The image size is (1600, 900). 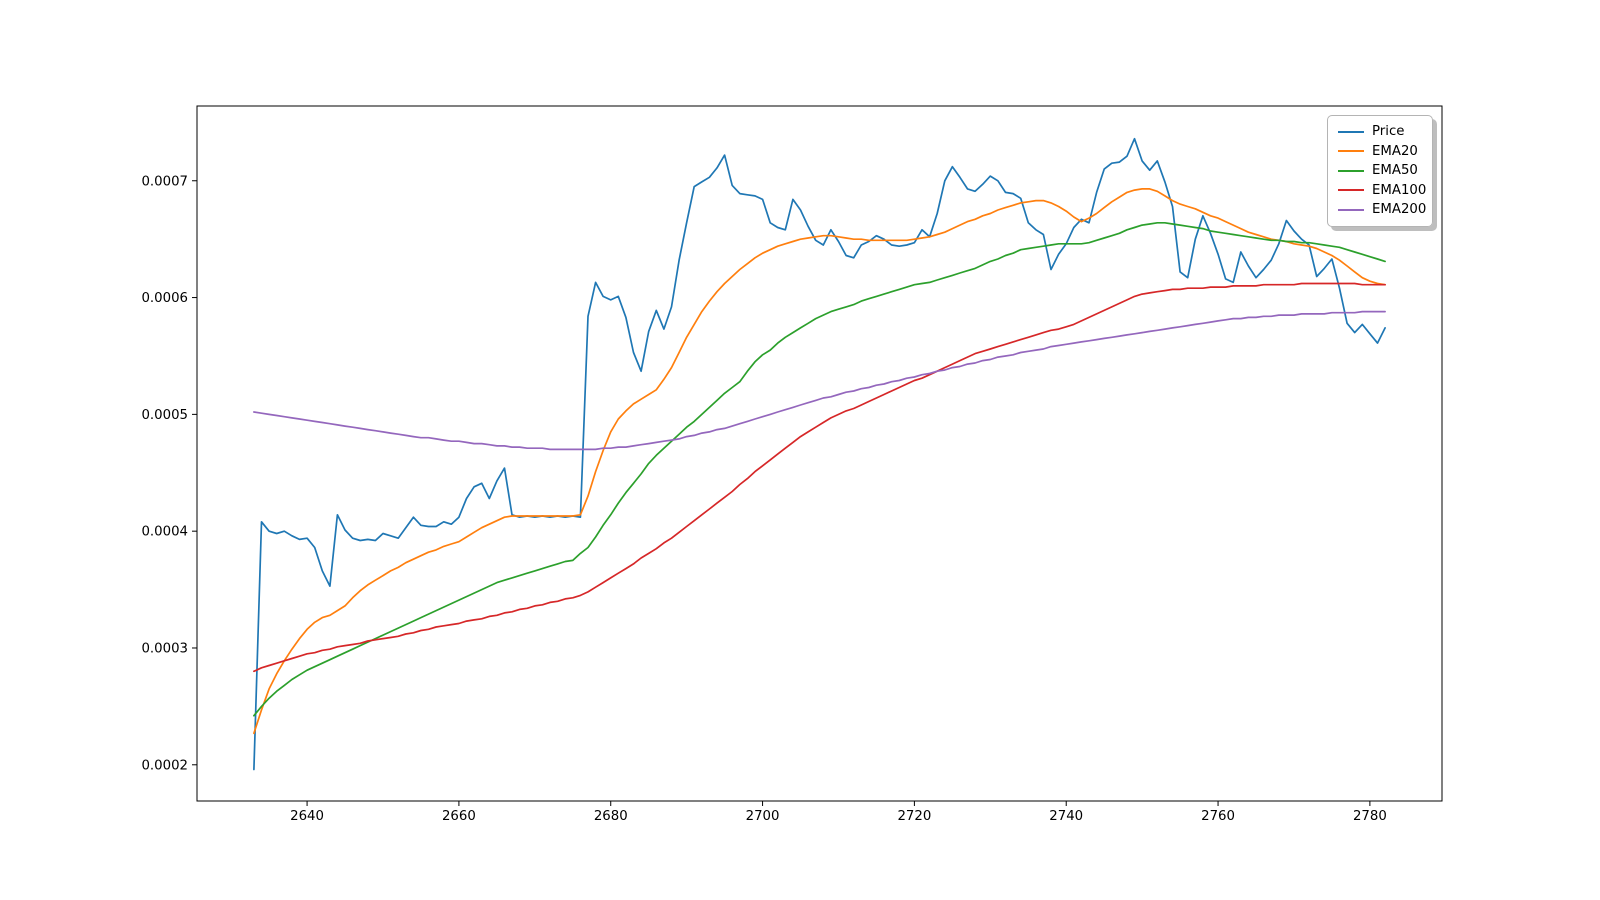 I want to click on x-tick-label: 2720, so click(x=914, y=816).